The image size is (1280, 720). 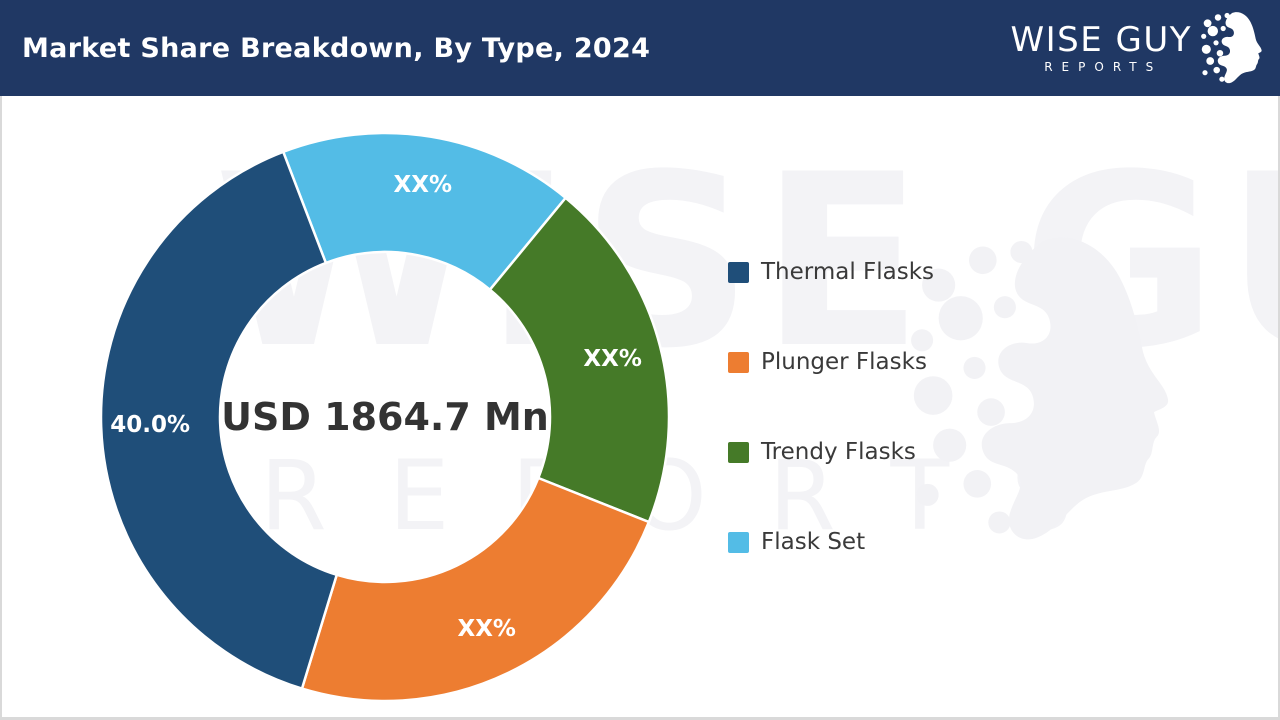 What do you see at coordinates (423, 185) in the screenshot?
I see `slice-label-flask-set: XX%` at bounding box center [423, 185].